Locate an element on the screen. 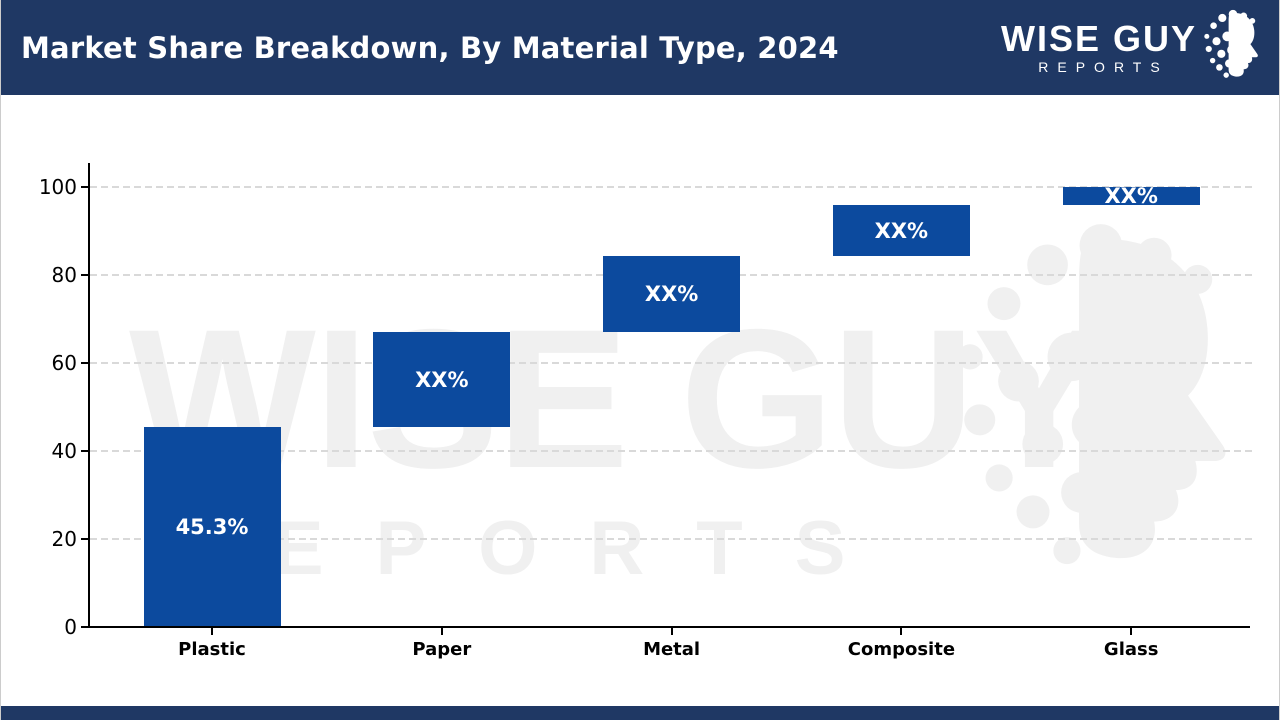 This screenshot has width=1280, height=720. bar-glass is located at coordinates (1131, 196).